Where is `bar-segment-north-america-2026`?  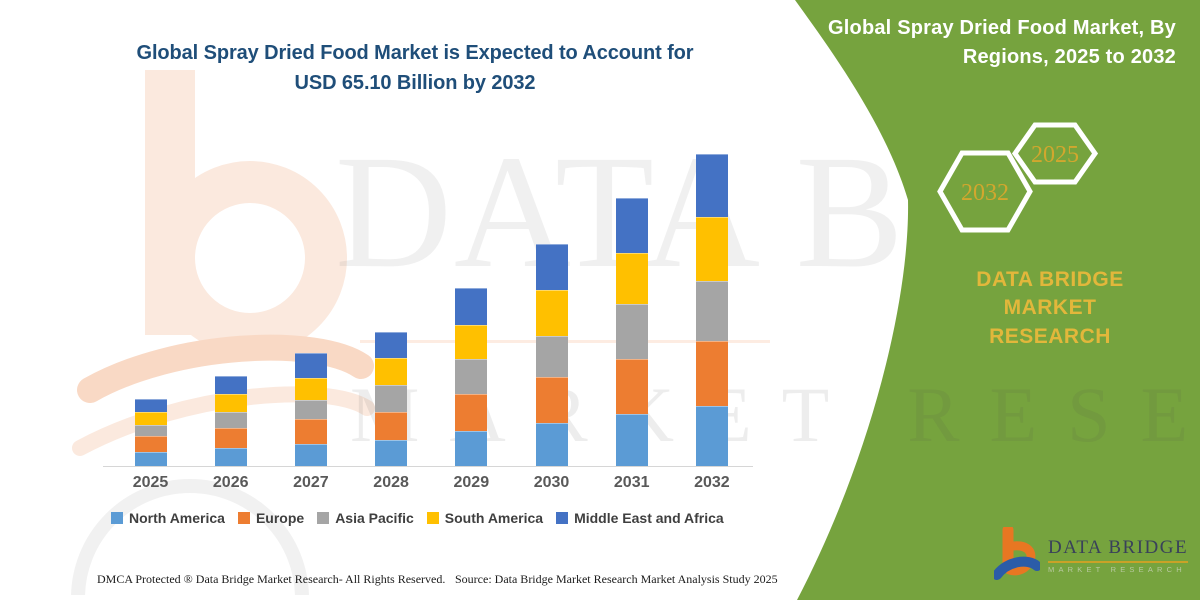
bar-segment-north-america-2026 is located at coordinates (230, 456).